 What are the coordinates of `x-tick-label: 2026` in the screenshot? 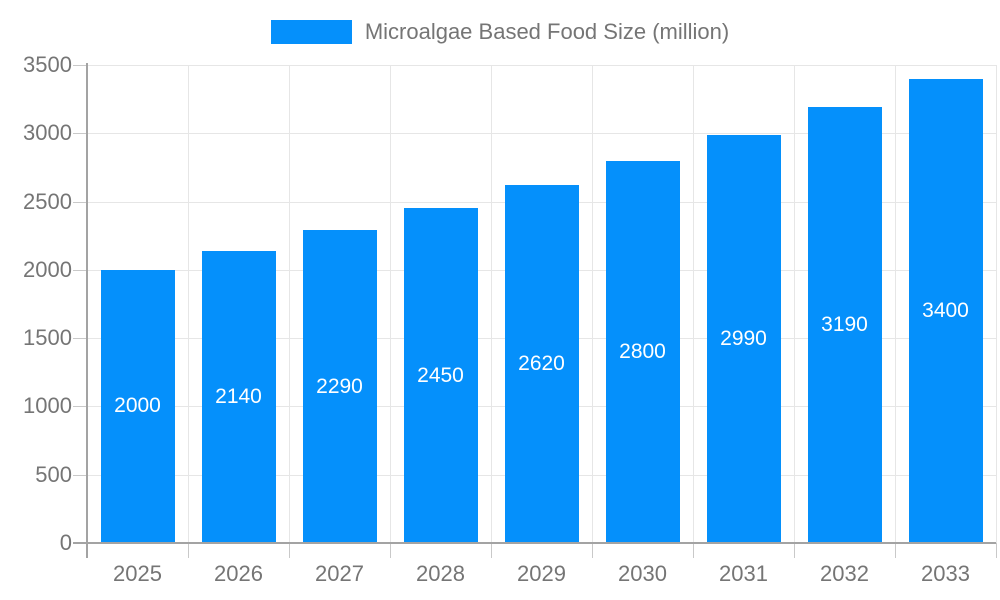 It's located at (238, 573).